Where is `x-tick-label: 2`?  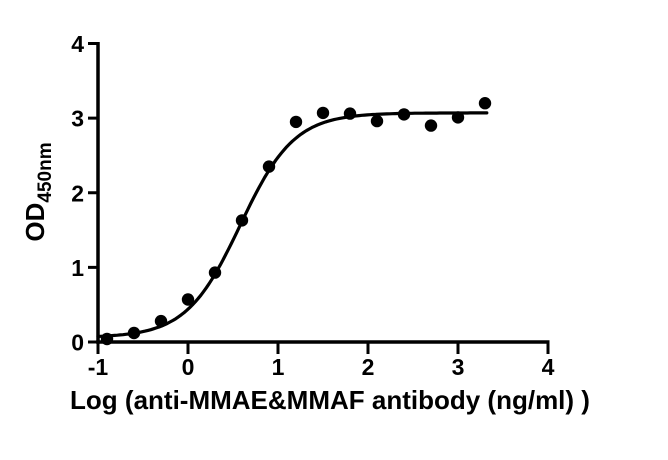 x-tick-label: 2 is located at coordinates (368, 367).